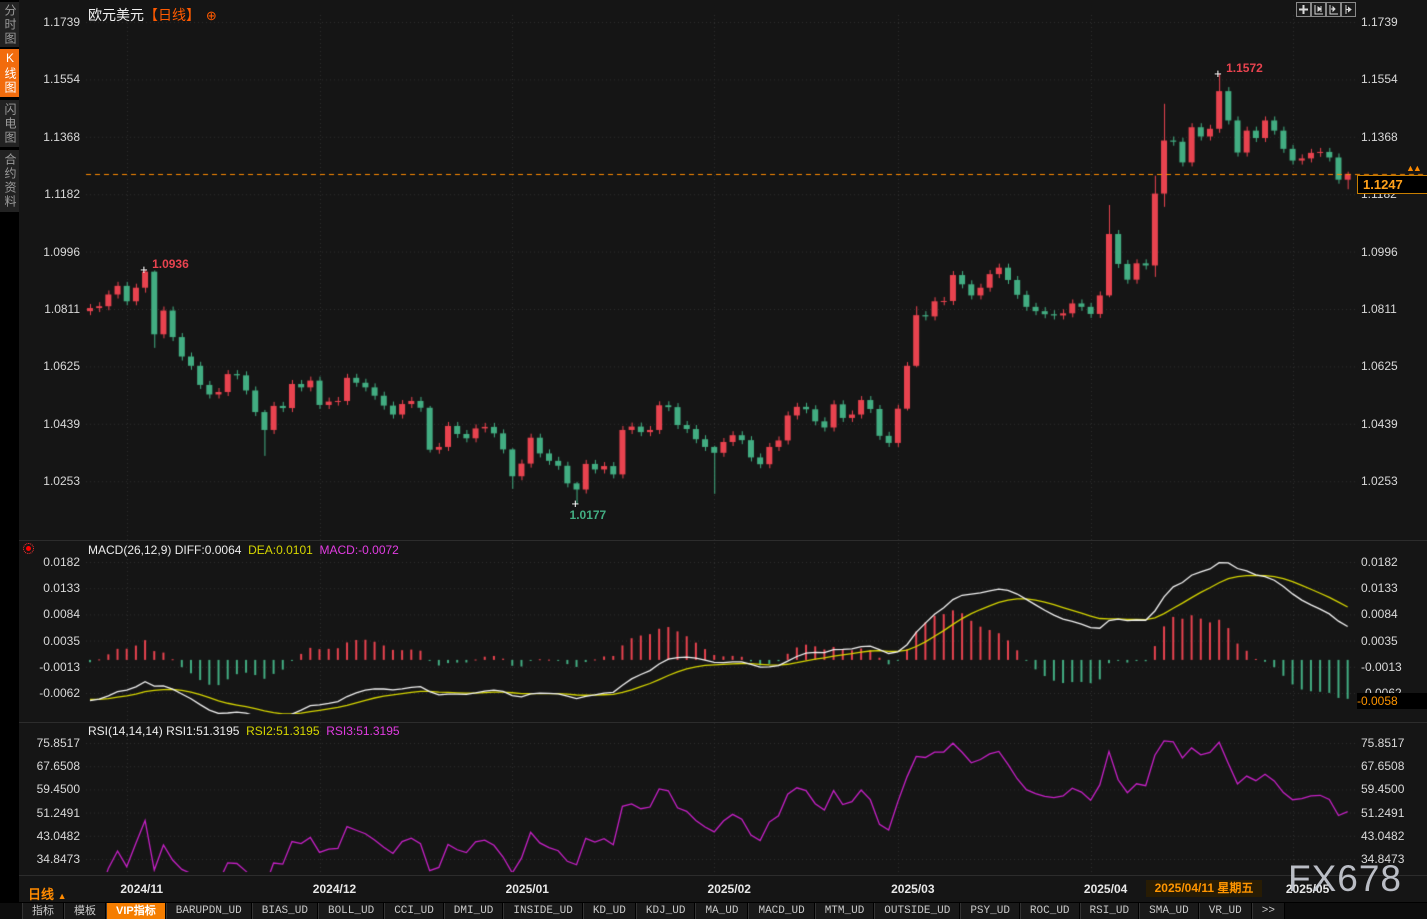 This screenshot has width=1427, height=919. I want to click on crosshair-icon: ⊕, so click(211, 15).